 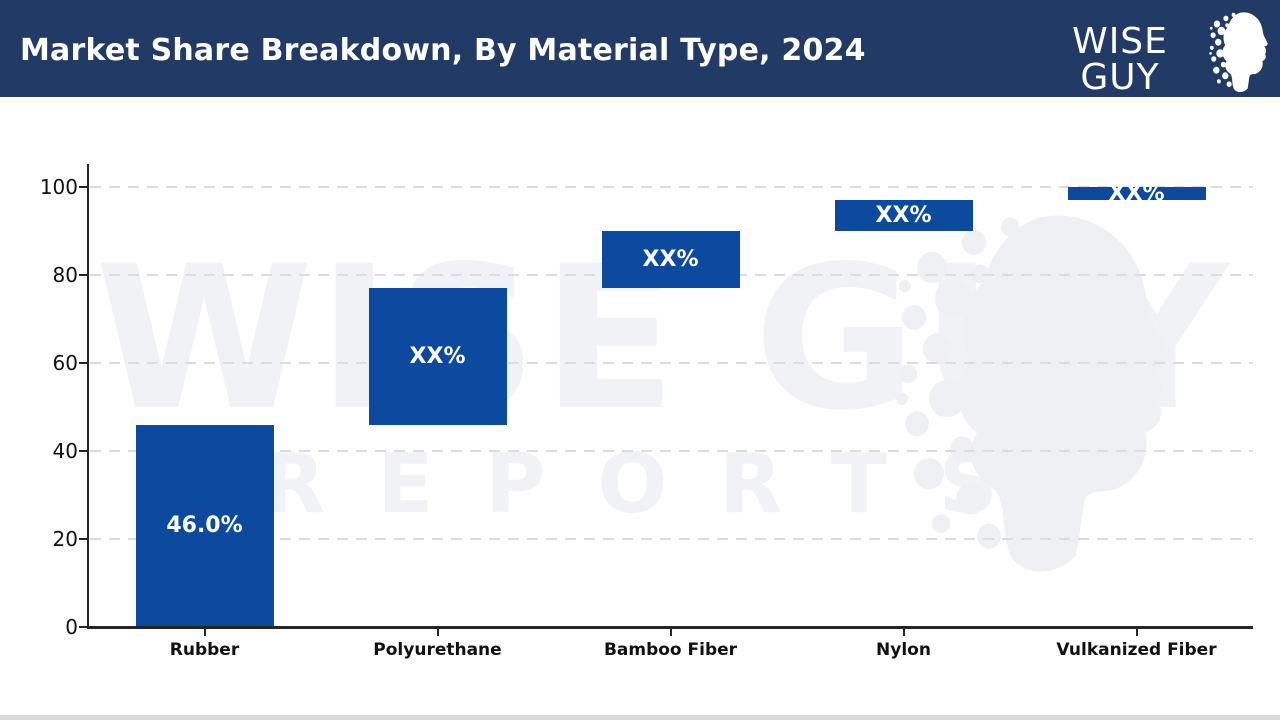 I want to click on category-label-3: Bamboo Fiber, so click(x=670, y=650).